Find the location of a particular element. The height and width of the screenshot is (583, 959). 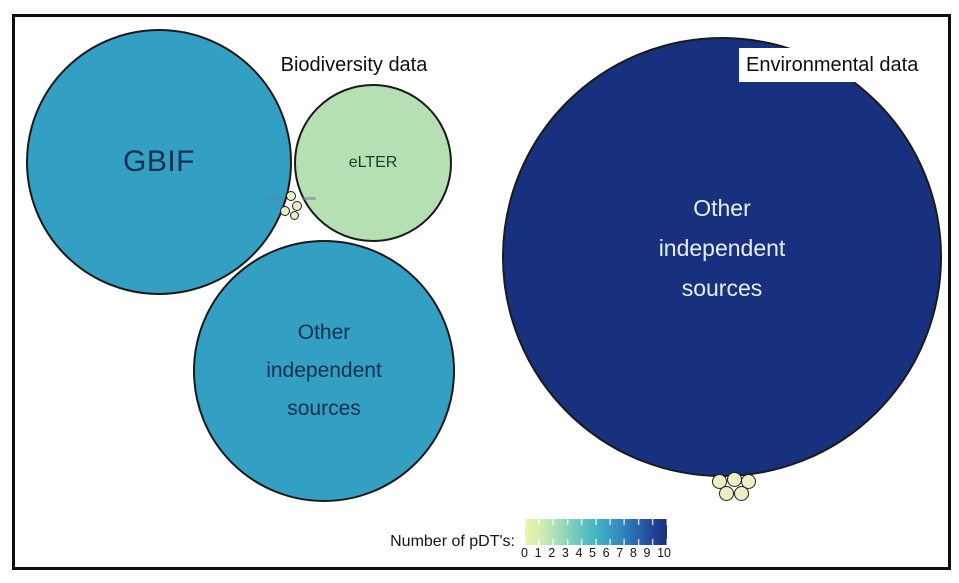

tick-label: 0 is located at coordinates (524, 553).